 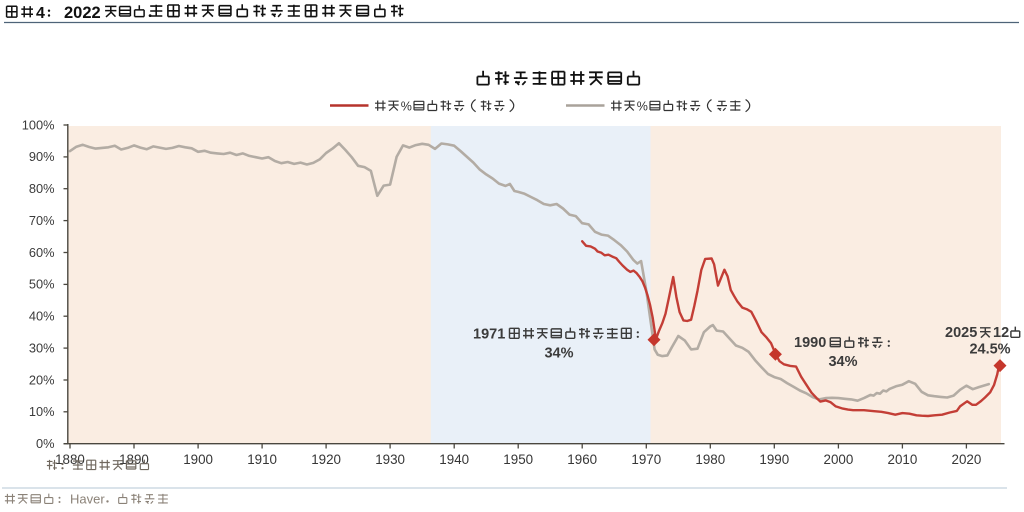 What do you see at coordinates (42, 188) in the screenshot?
I see `svg-text: 80%` at bounding box center [42, 188].